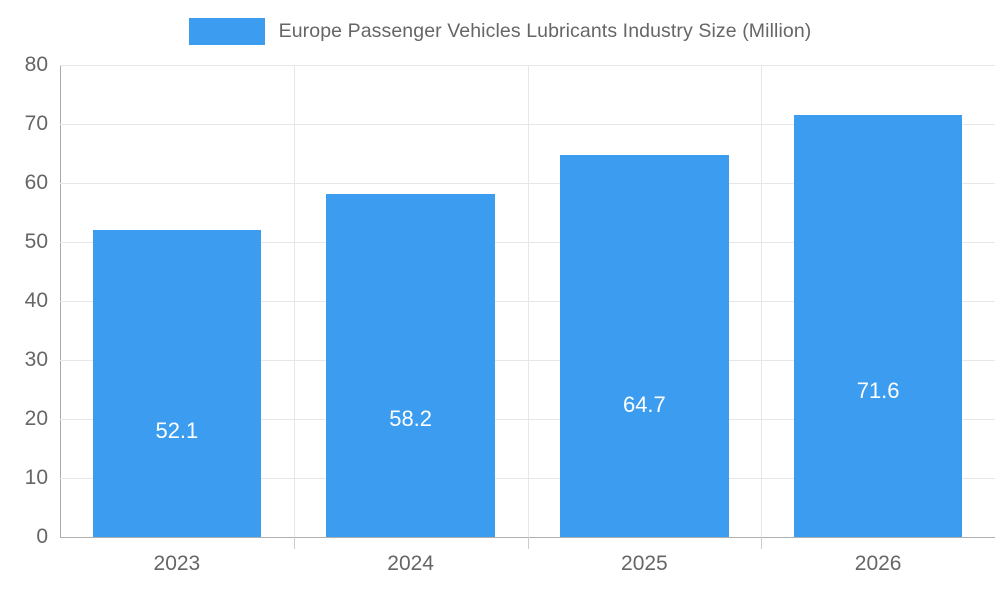 The height and width of the screenshot is (600, 1000). Describe the element at coordinates (177, 563) in the screenshot. I see `x-axis-tick-label: 2023` at that location.